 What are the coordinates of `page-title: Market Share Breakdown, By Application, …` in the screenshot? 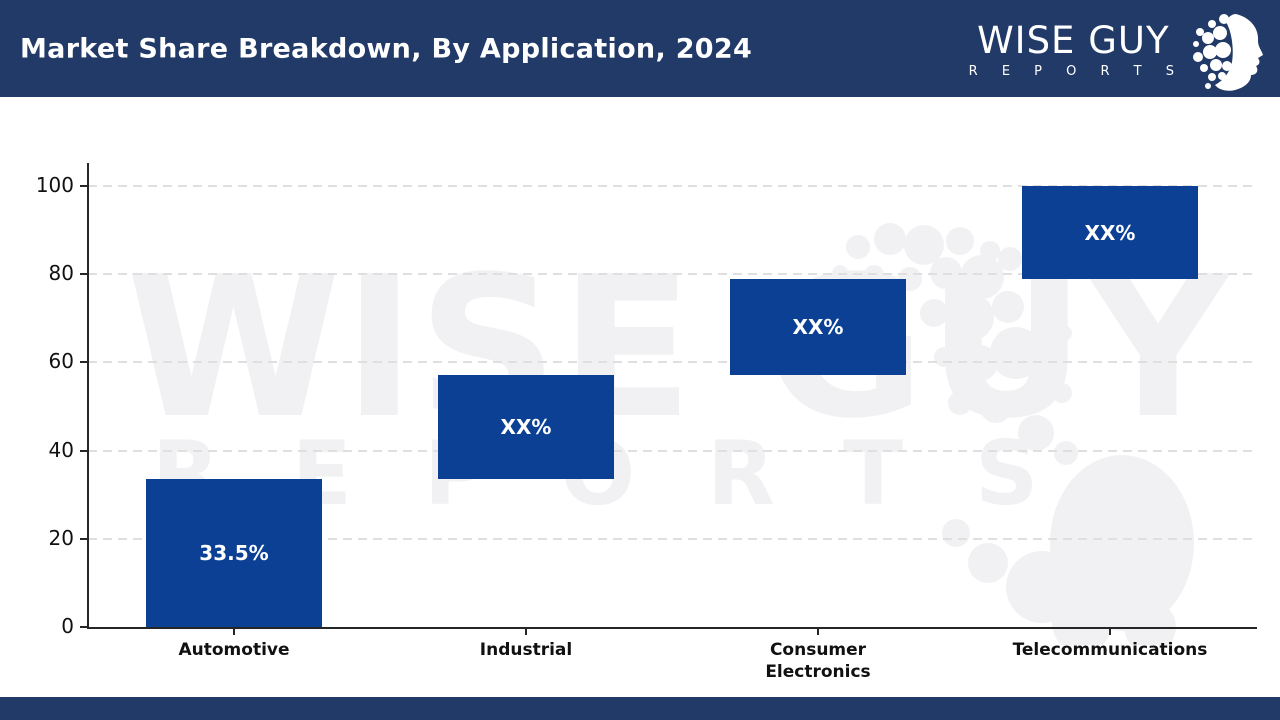 It's located at (386, 48).